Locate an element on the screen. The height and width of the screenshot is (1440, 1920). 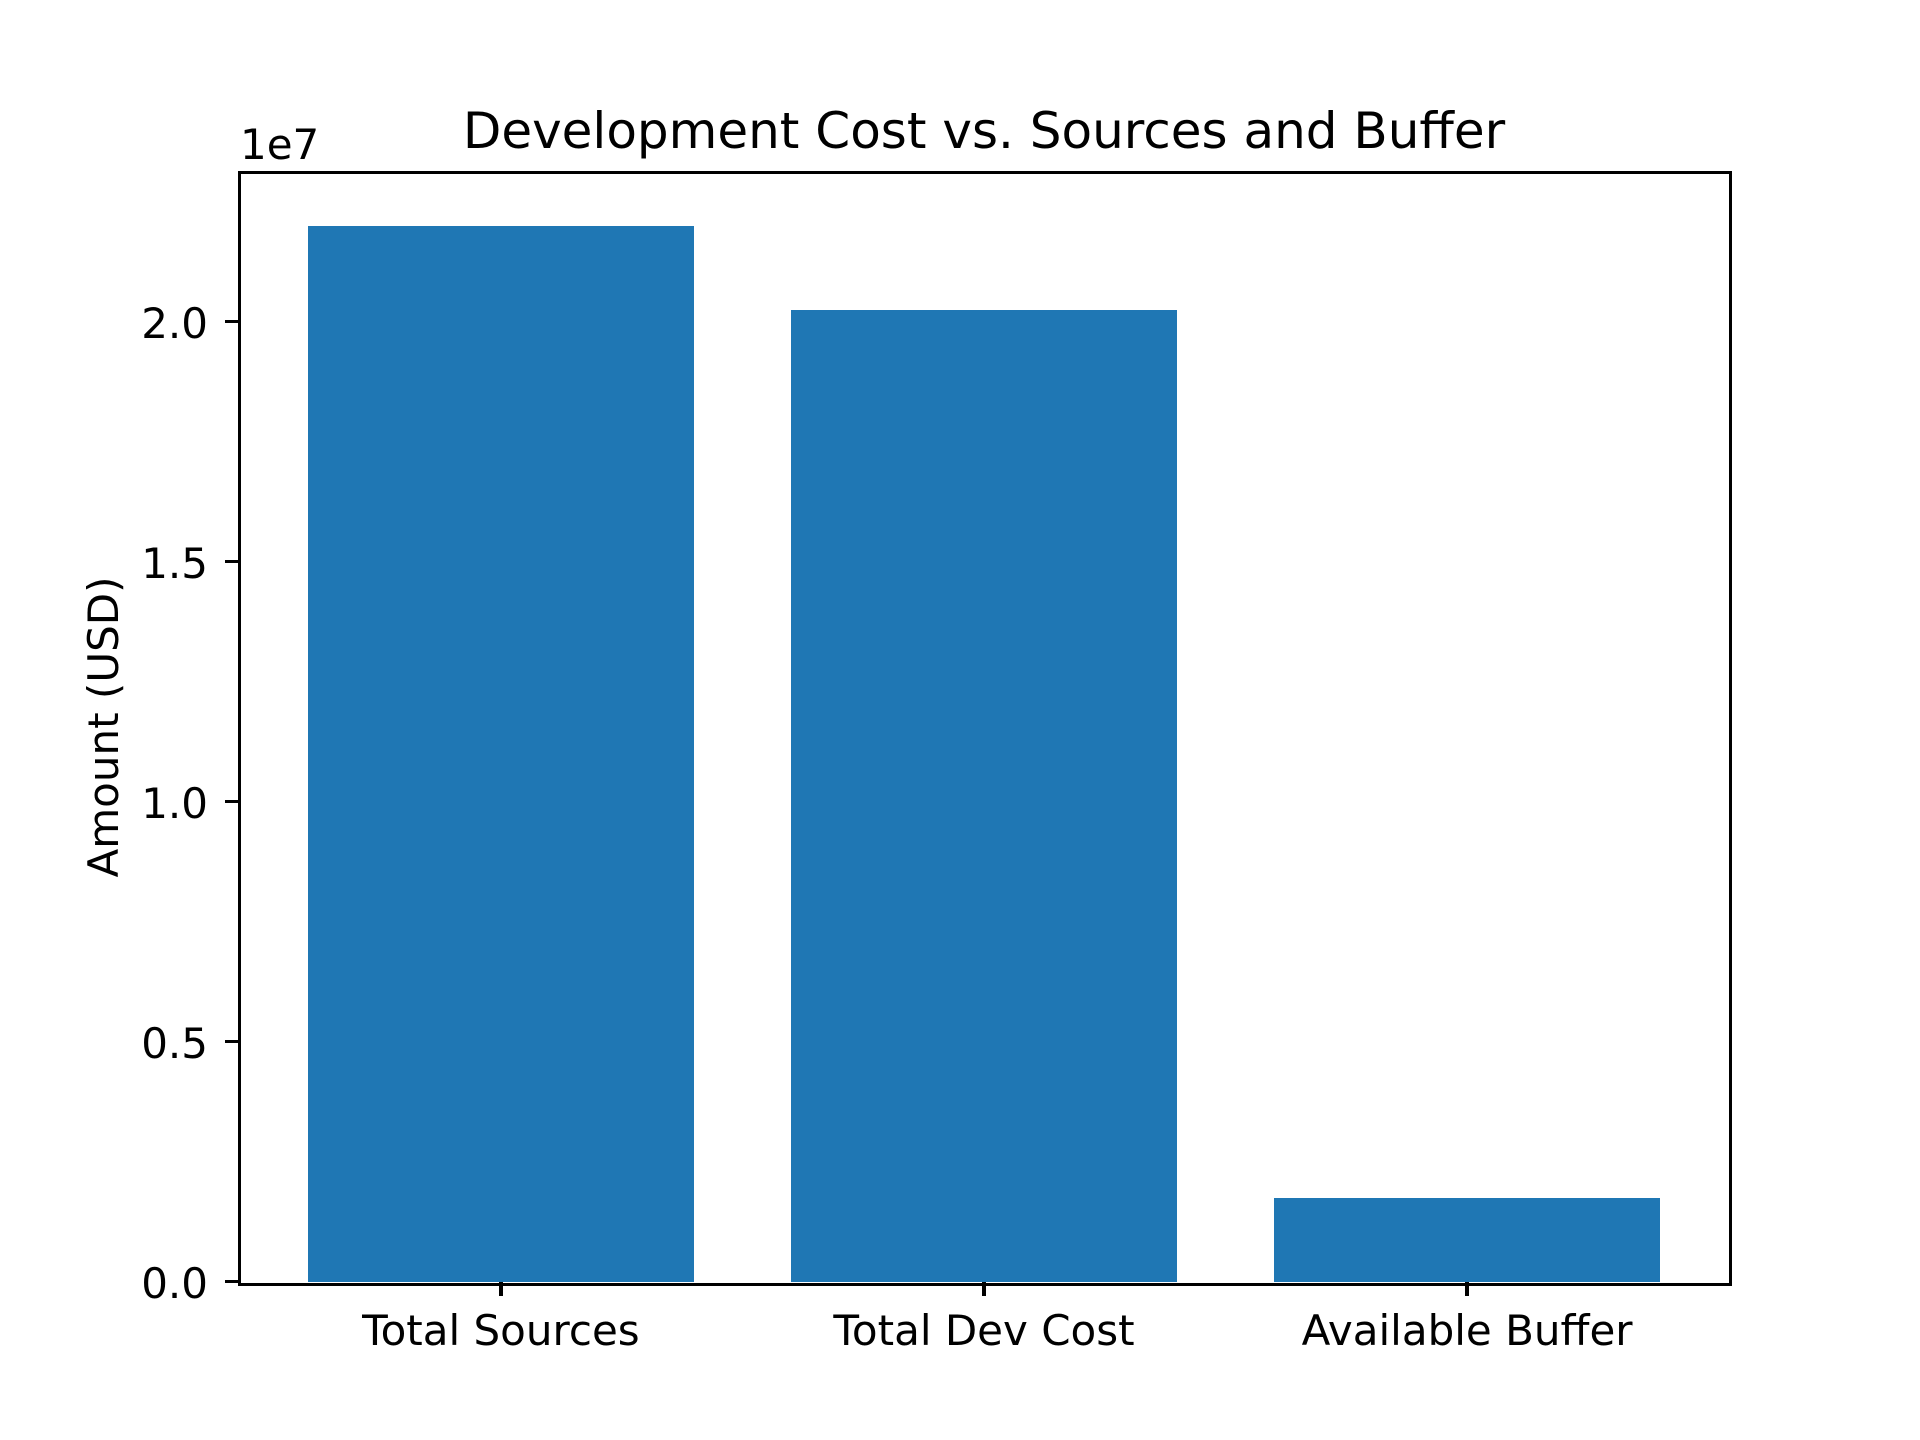
x-tick-label-total-dev-cost: Total Dev Cost is located at coordinates (984, 1331).